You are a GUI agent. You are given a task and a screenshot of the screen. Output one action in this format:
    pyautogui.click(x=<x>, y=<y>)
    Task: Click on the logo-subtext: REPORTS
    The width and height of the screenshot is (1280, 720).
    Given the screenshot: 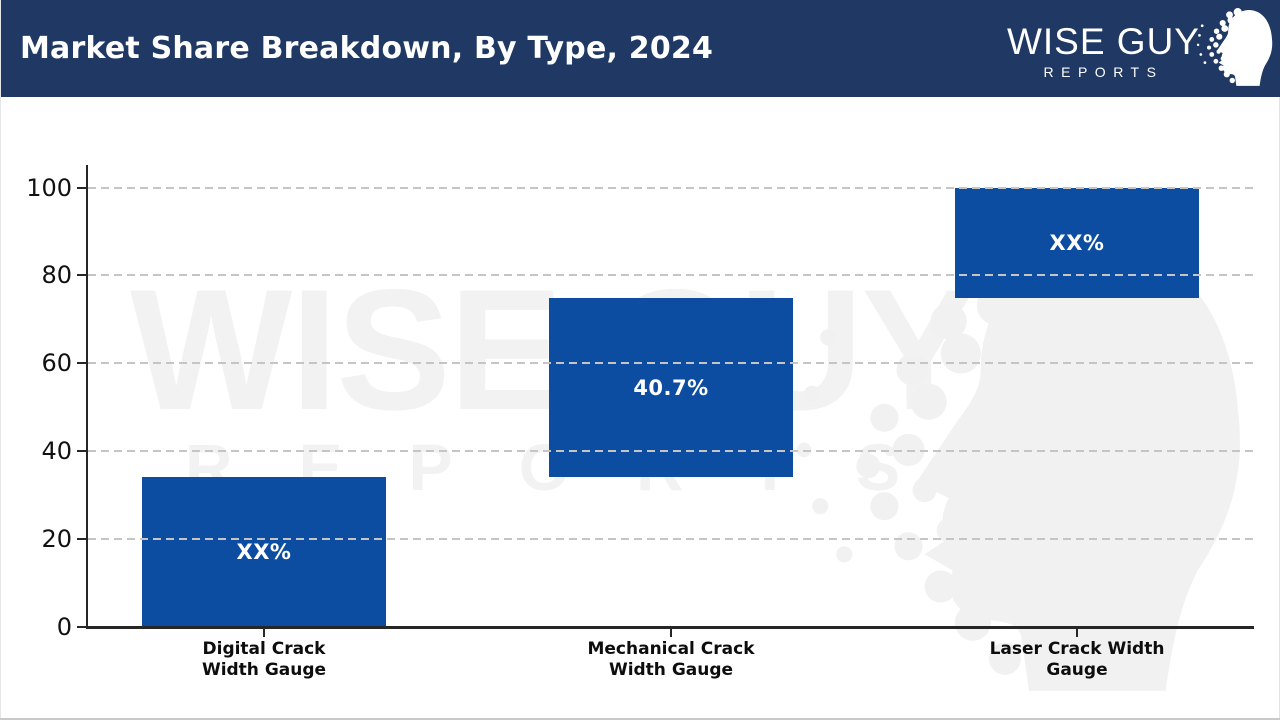 What is the action you would take?
    pyautogui.click(x=1103, y=72)
    